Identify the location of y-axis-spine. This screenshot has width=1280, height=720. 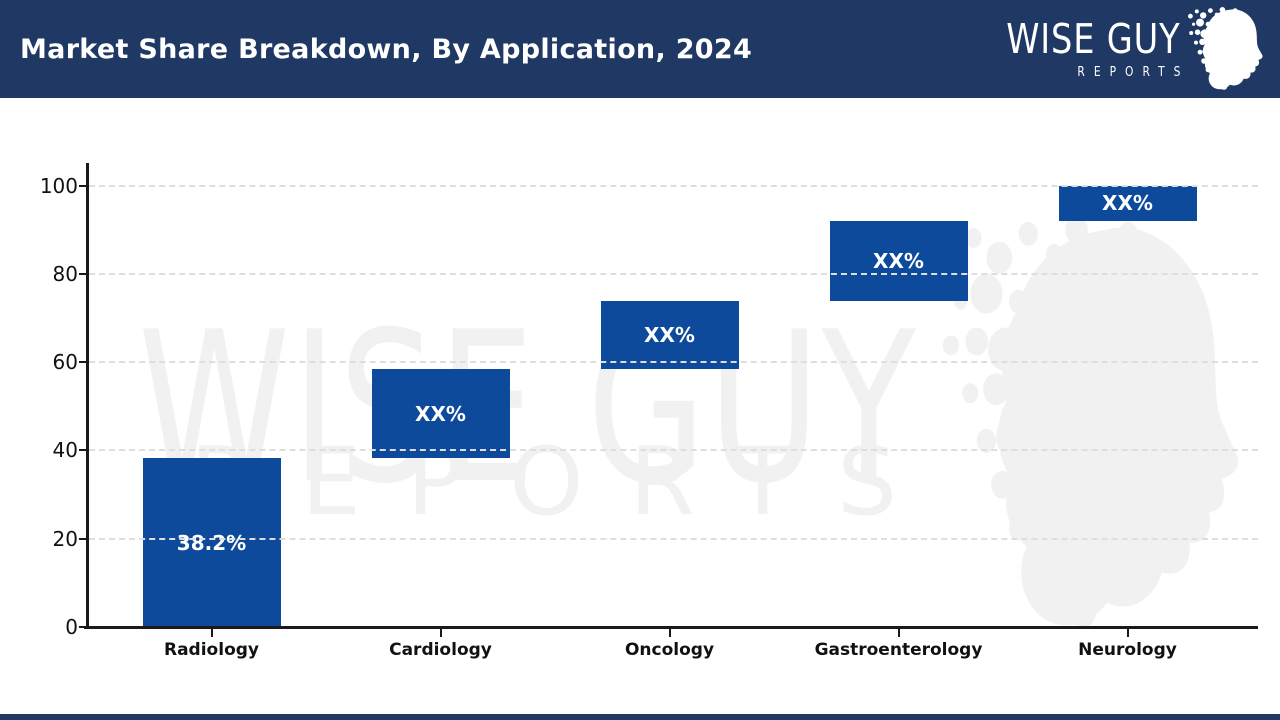
(87, 396).